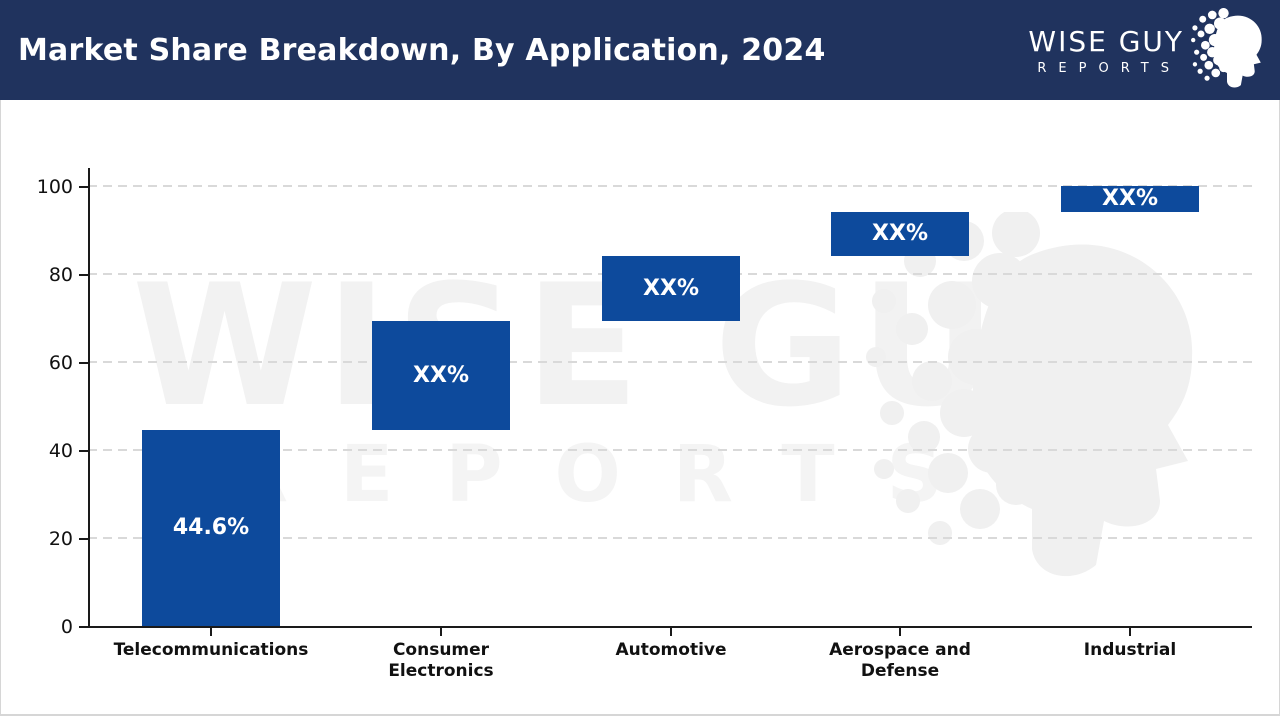 The height and width of the screenshot is (720, 1280). What do you see at coordinates (1106, 41) in the screenshot?
I see `wiseguy-logo-line1: WISE GUY` at bounding box center [1106, 41].